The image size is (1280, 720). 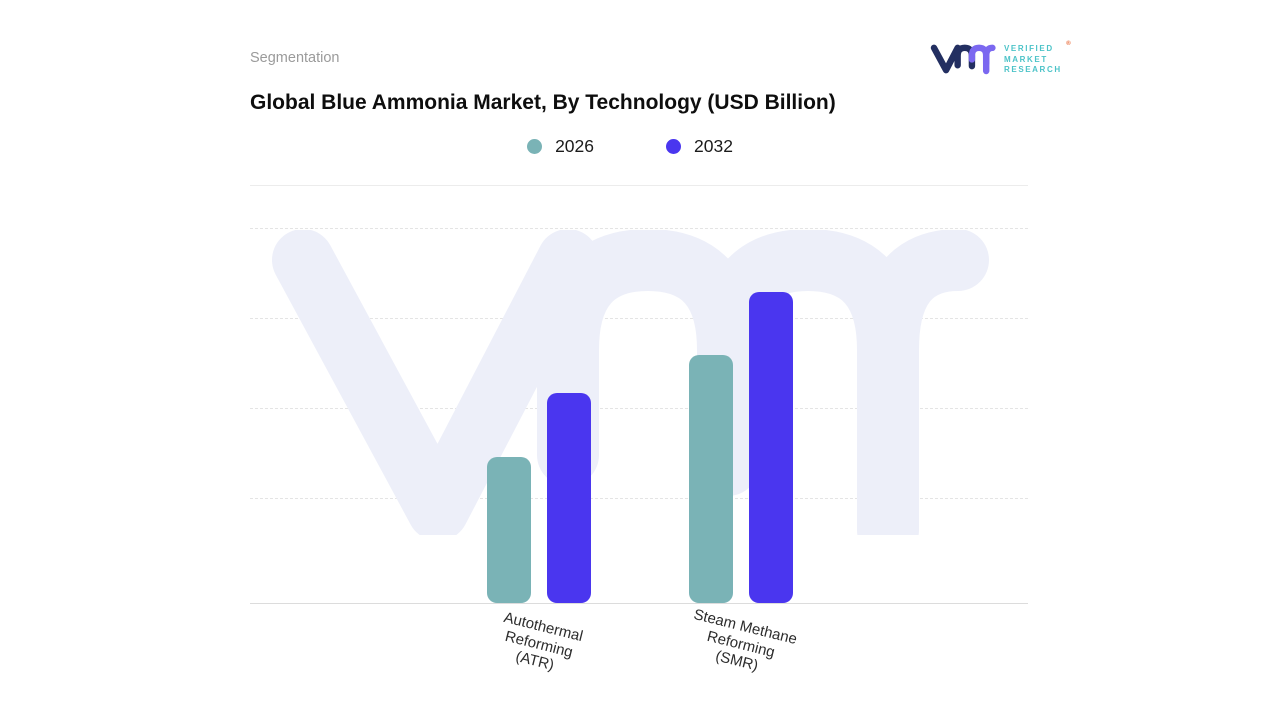 What do you see at coordinates (1026, 59) in the screenshot?
I see `logo-text-line: MARKET` at bounding box center [1026, 59].